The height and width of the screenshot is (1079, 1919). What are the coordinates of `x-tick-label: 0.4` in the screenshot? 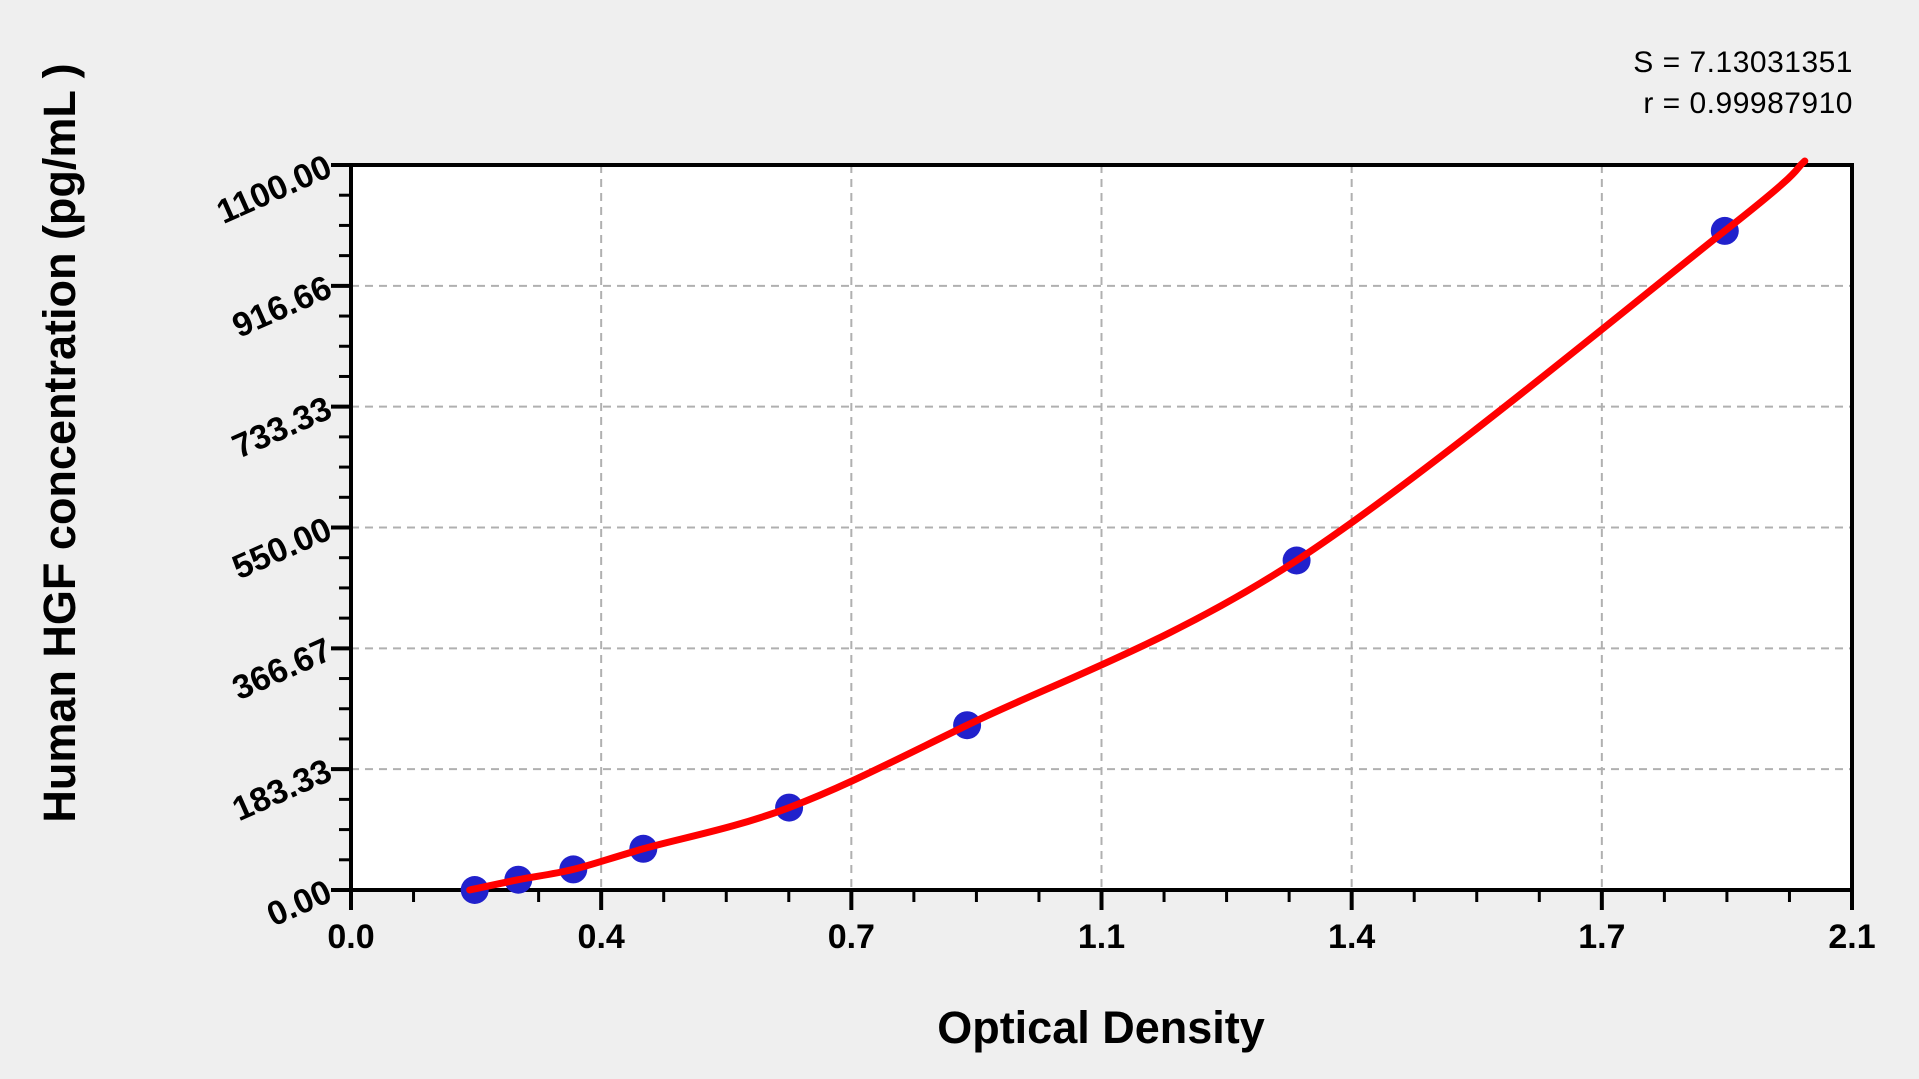 It's located at (601, 937).